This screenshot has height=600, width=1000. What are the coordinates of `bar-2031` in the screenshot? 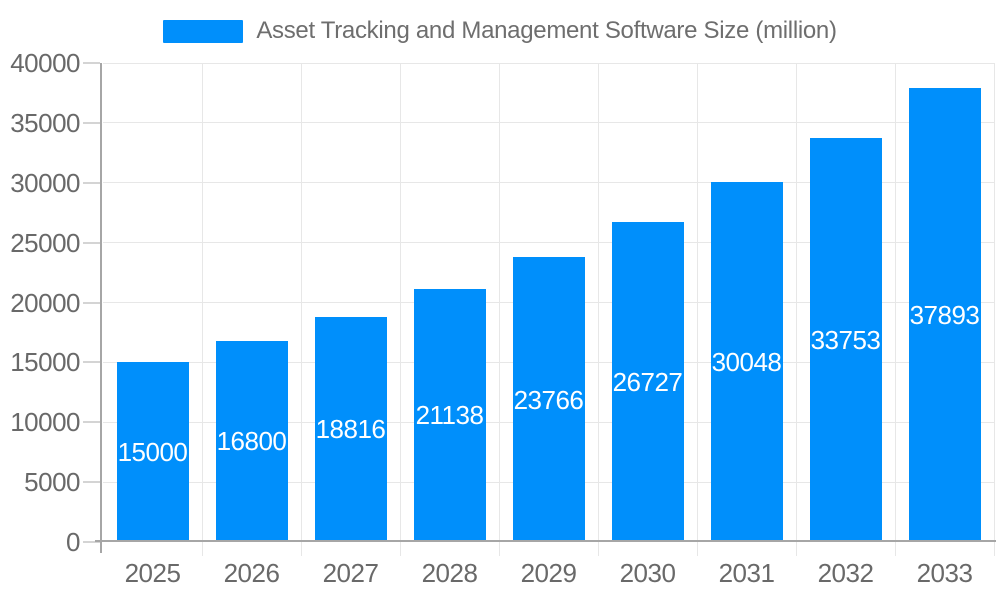 It's located at (746, 362).